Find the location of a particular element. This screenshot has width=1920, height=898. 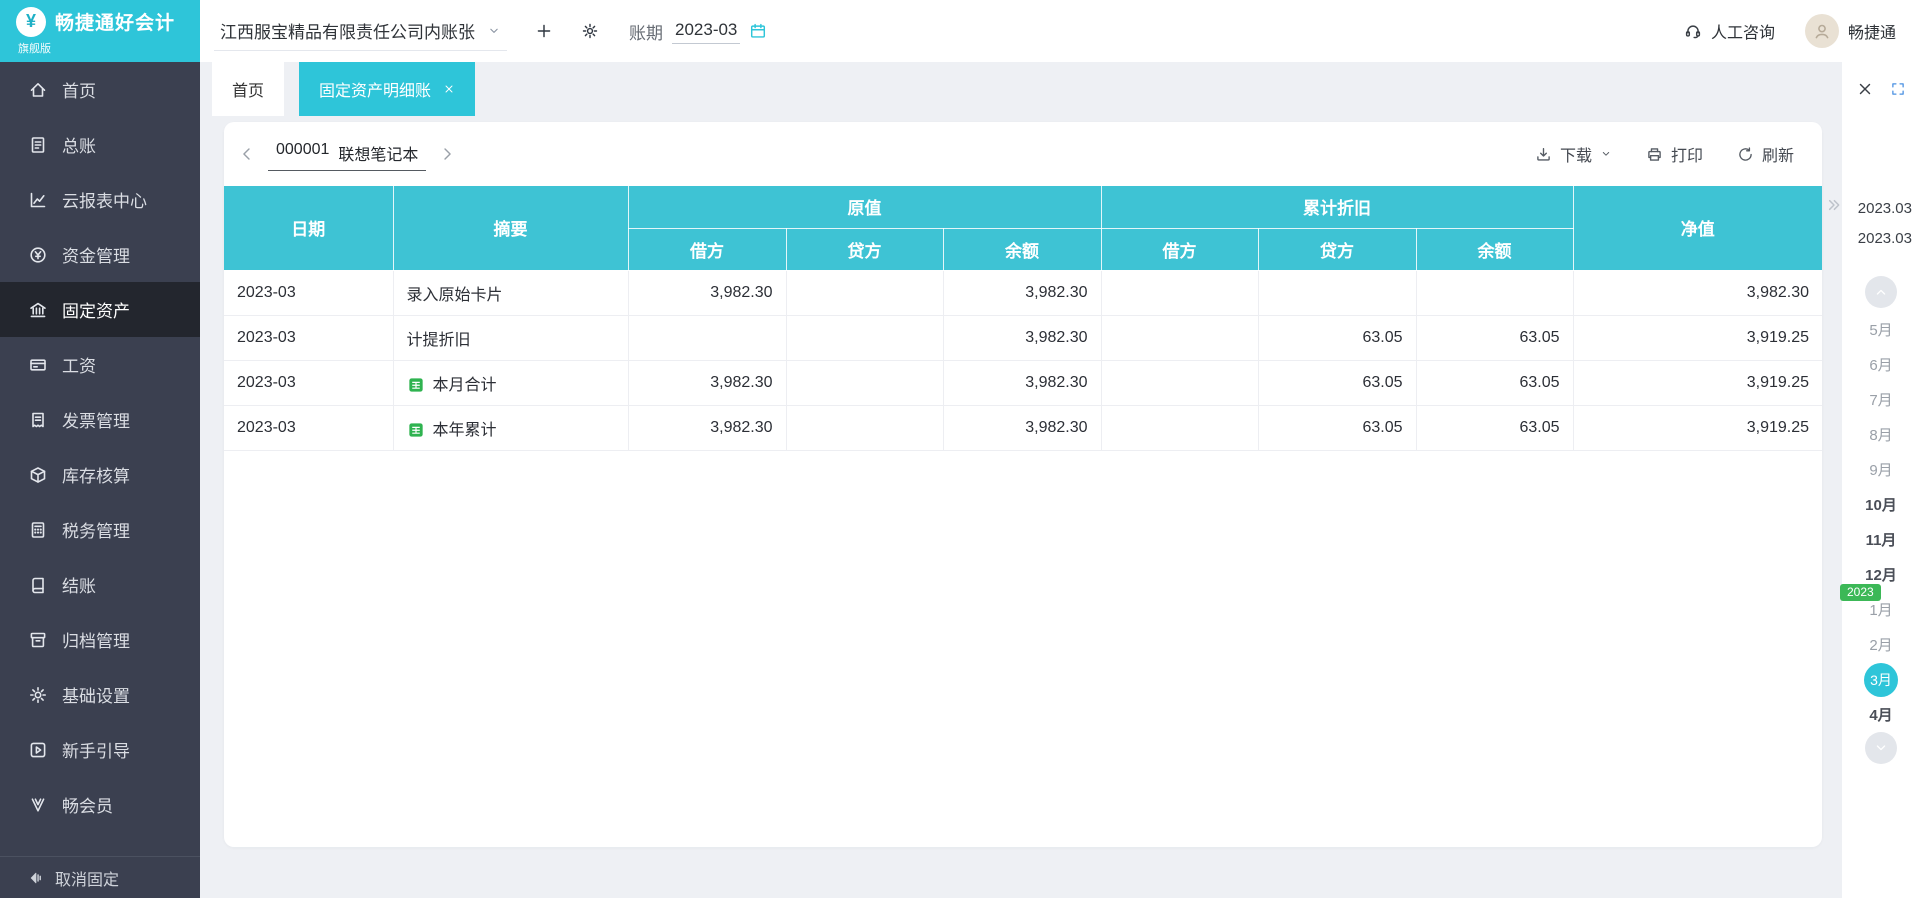

settings-gear-icon is located at coordinates (590, 31).